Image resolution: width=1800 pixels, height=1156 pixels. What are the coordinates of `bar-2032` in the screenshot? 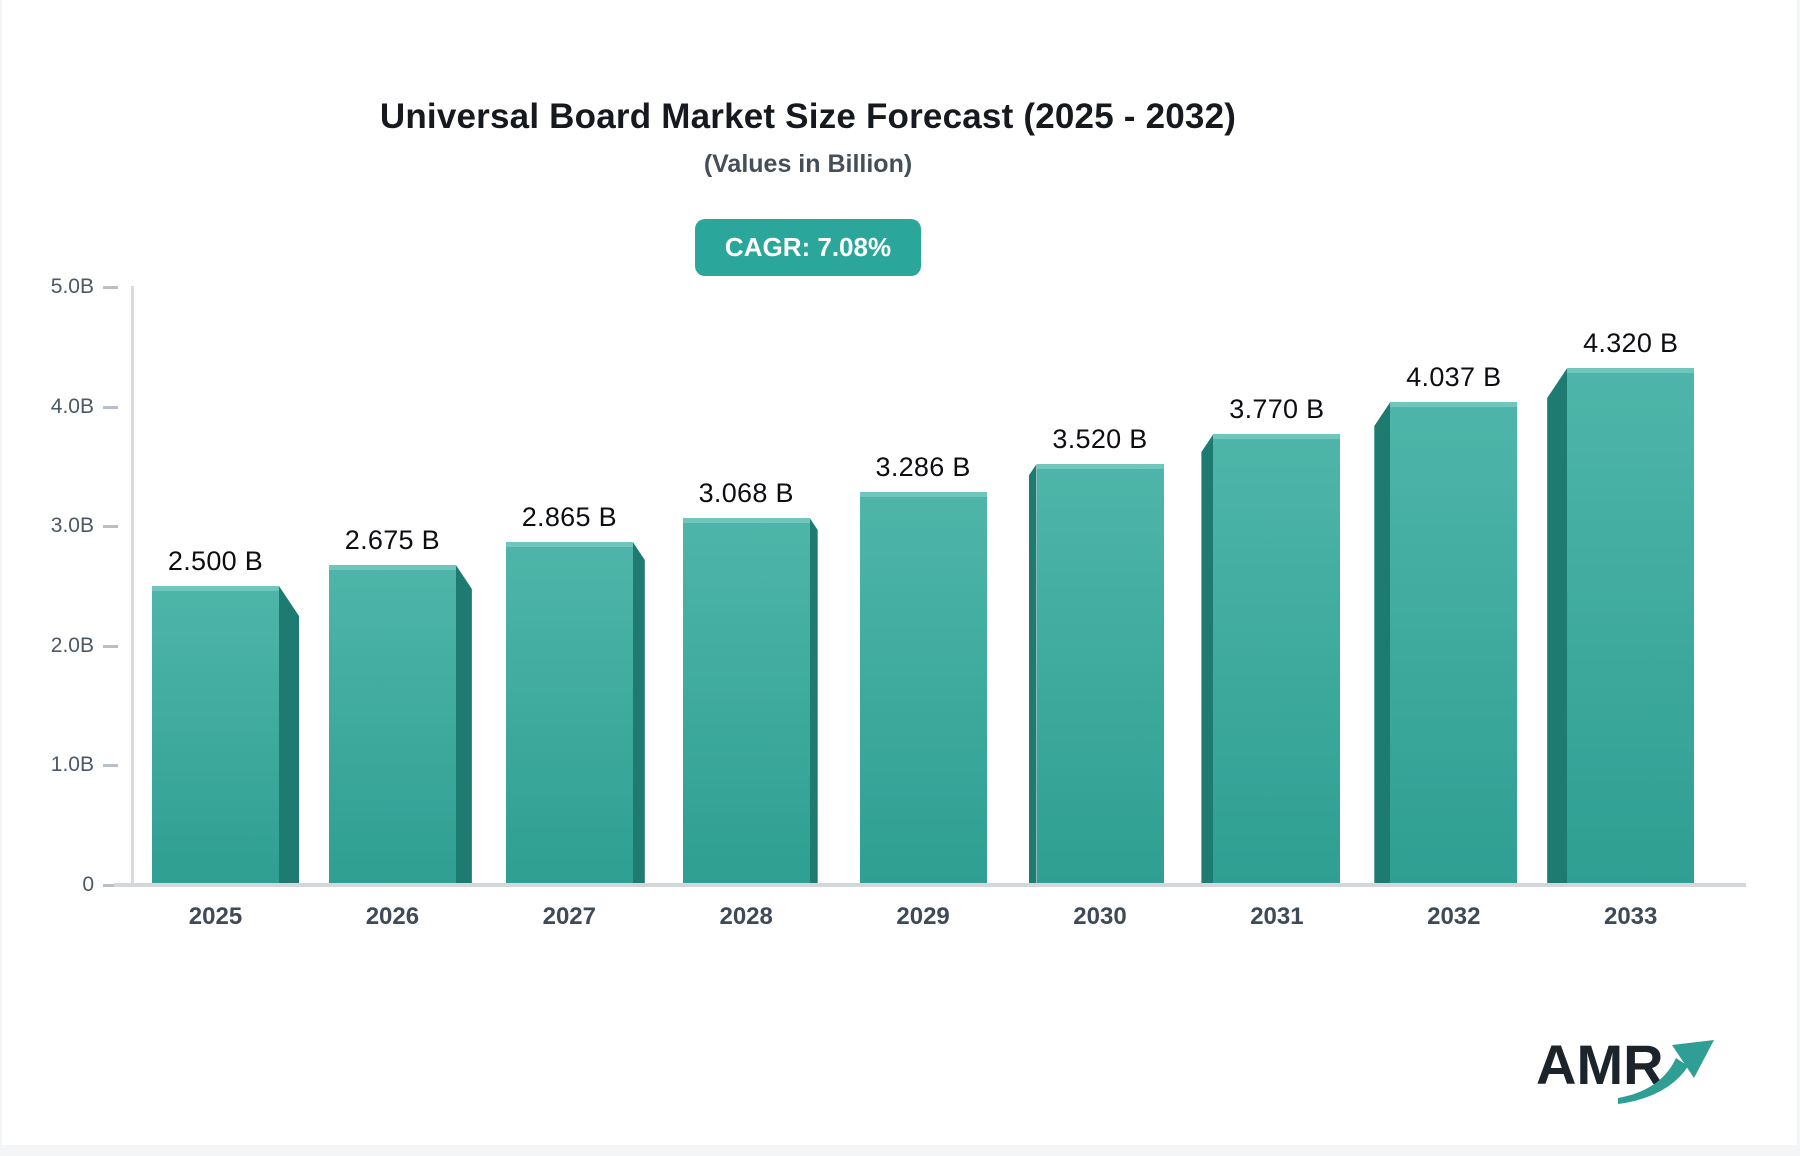 It's located at (1454, 643).